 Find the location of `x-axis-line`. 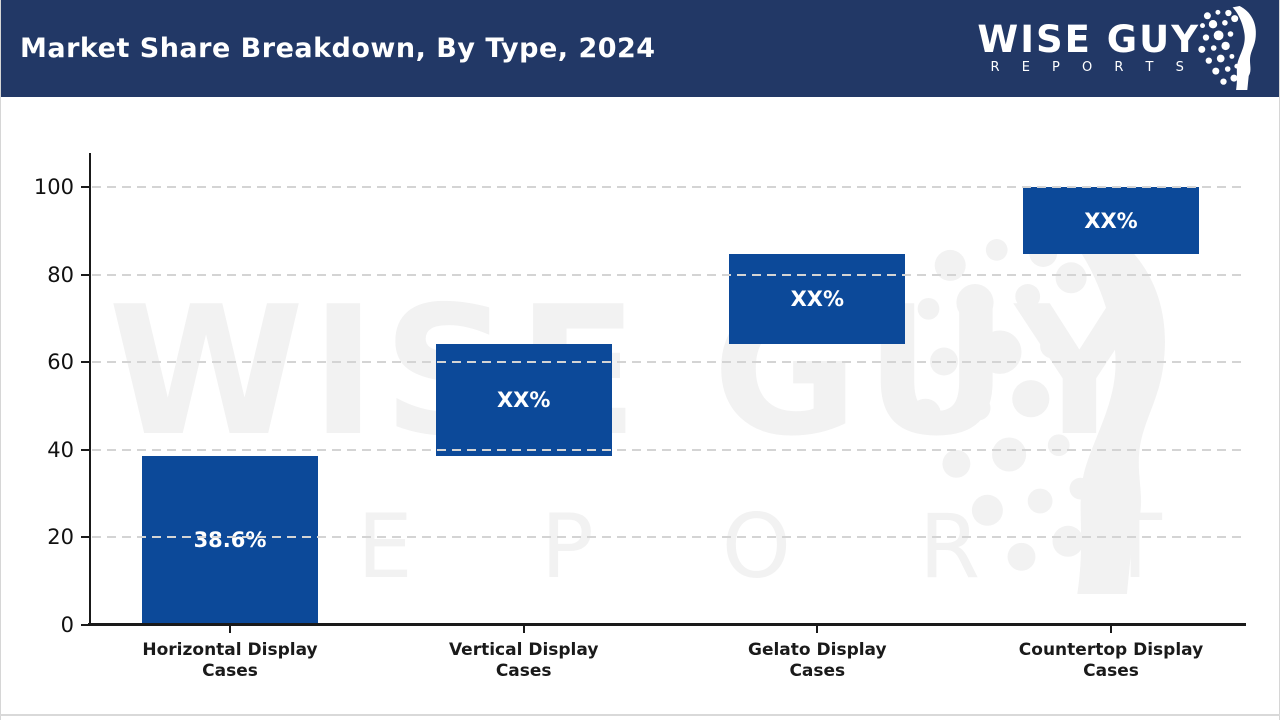

x-axis-line is located at coordinates (667, 624).